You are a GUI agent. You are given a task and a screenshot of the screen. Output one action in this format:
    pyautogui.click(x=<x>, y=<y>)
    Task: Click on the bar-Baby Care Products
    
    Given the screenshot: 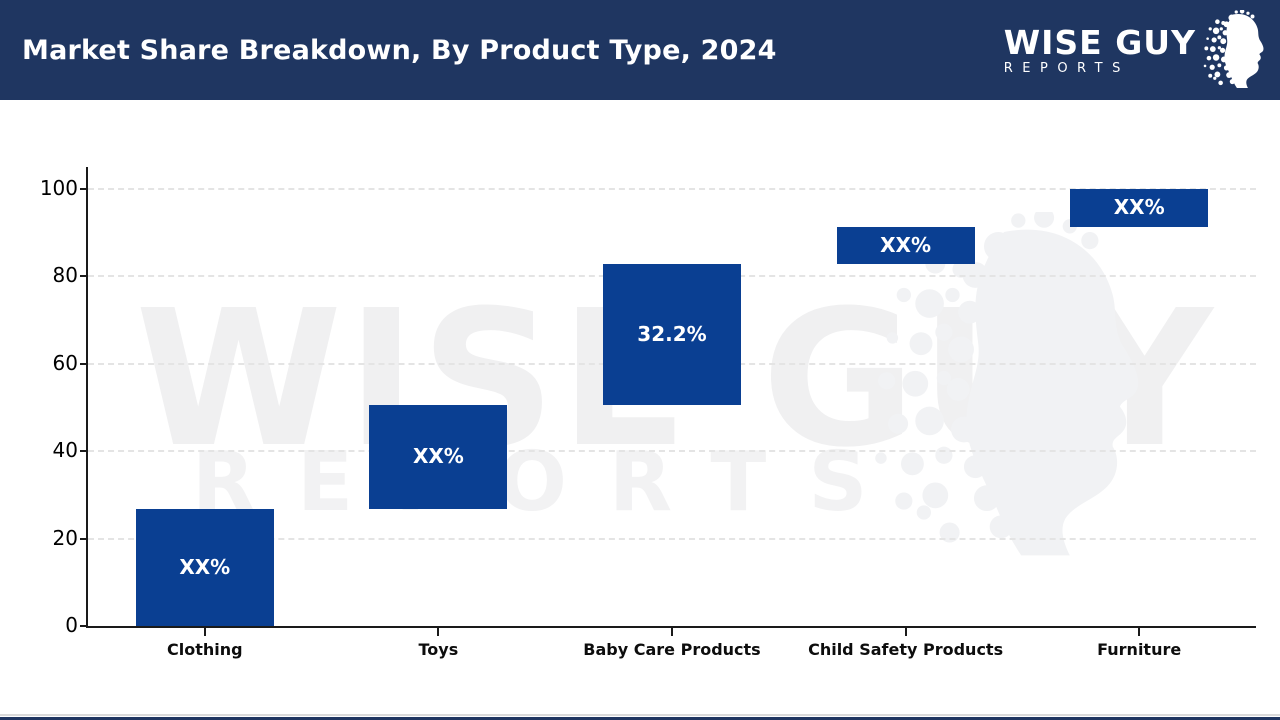 What is the action you would take?
    pyautogui.click(x=672, y=335)
    